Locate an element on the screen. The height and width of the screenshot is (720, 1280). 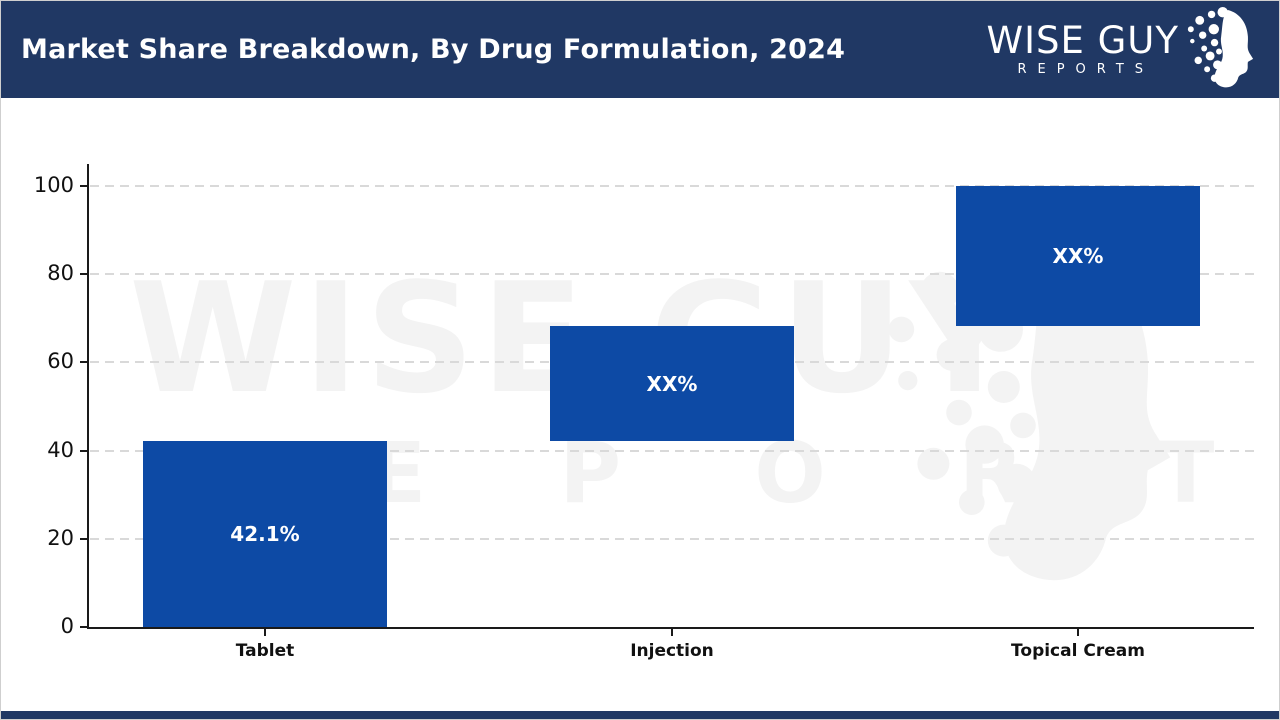
bar-label-tablet: 42.1% is located at coordinates (265, 534).